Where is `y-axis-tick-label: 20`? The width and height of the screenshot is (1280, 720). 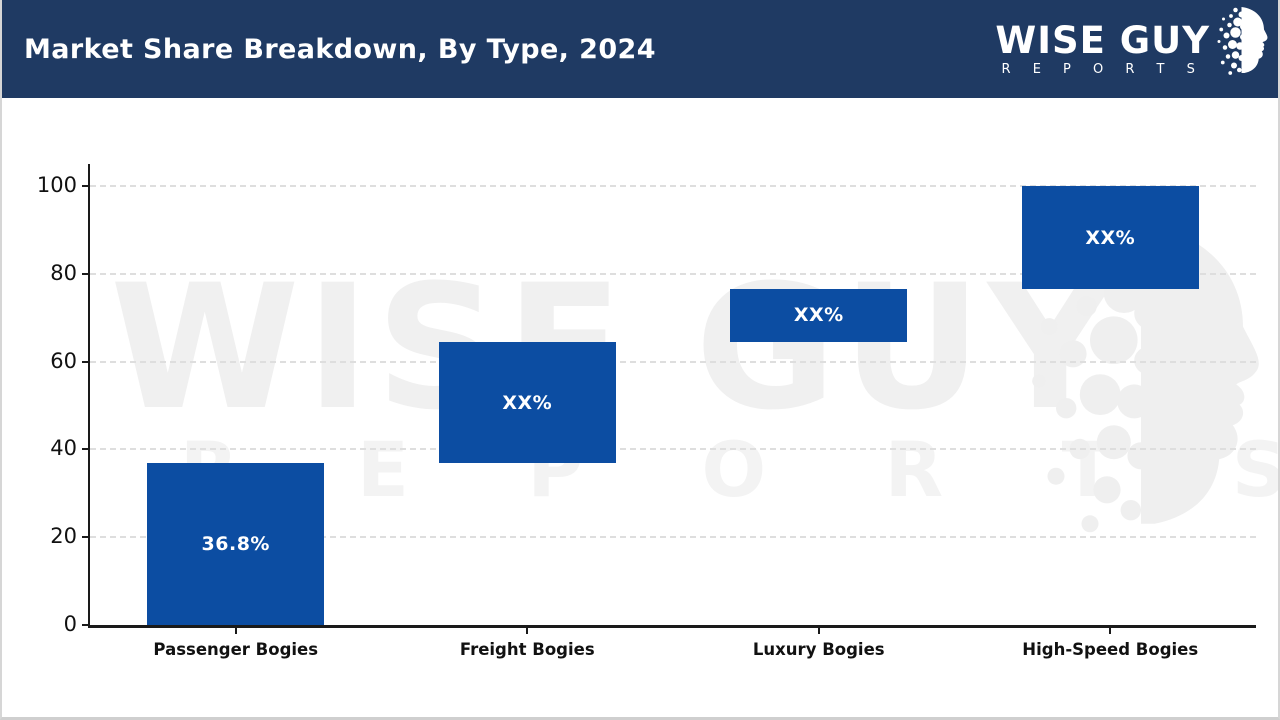
y-axis-tick-label: 20 is located at coordinates (63, 536).